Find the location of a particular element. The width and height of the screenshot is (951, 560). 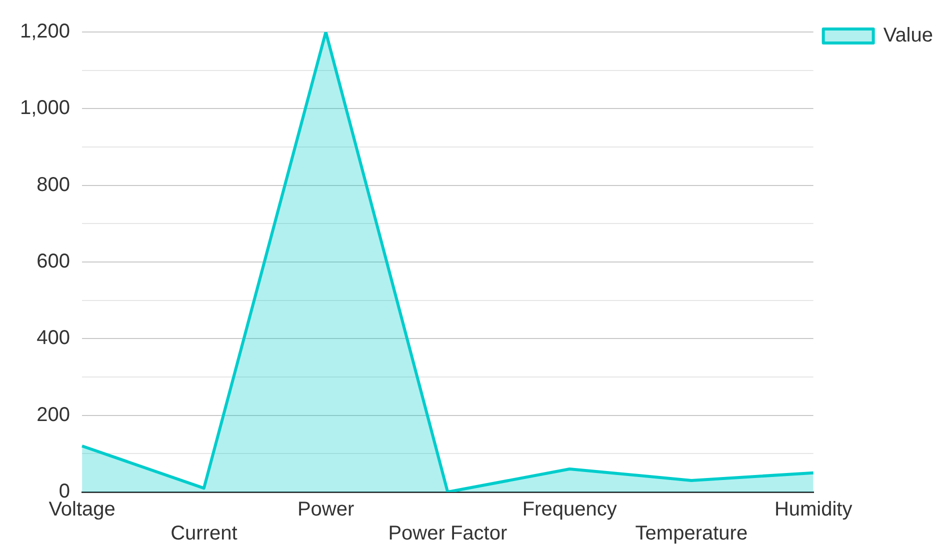

y-tick-label: 1,200 is located at coordinates (45, 31).